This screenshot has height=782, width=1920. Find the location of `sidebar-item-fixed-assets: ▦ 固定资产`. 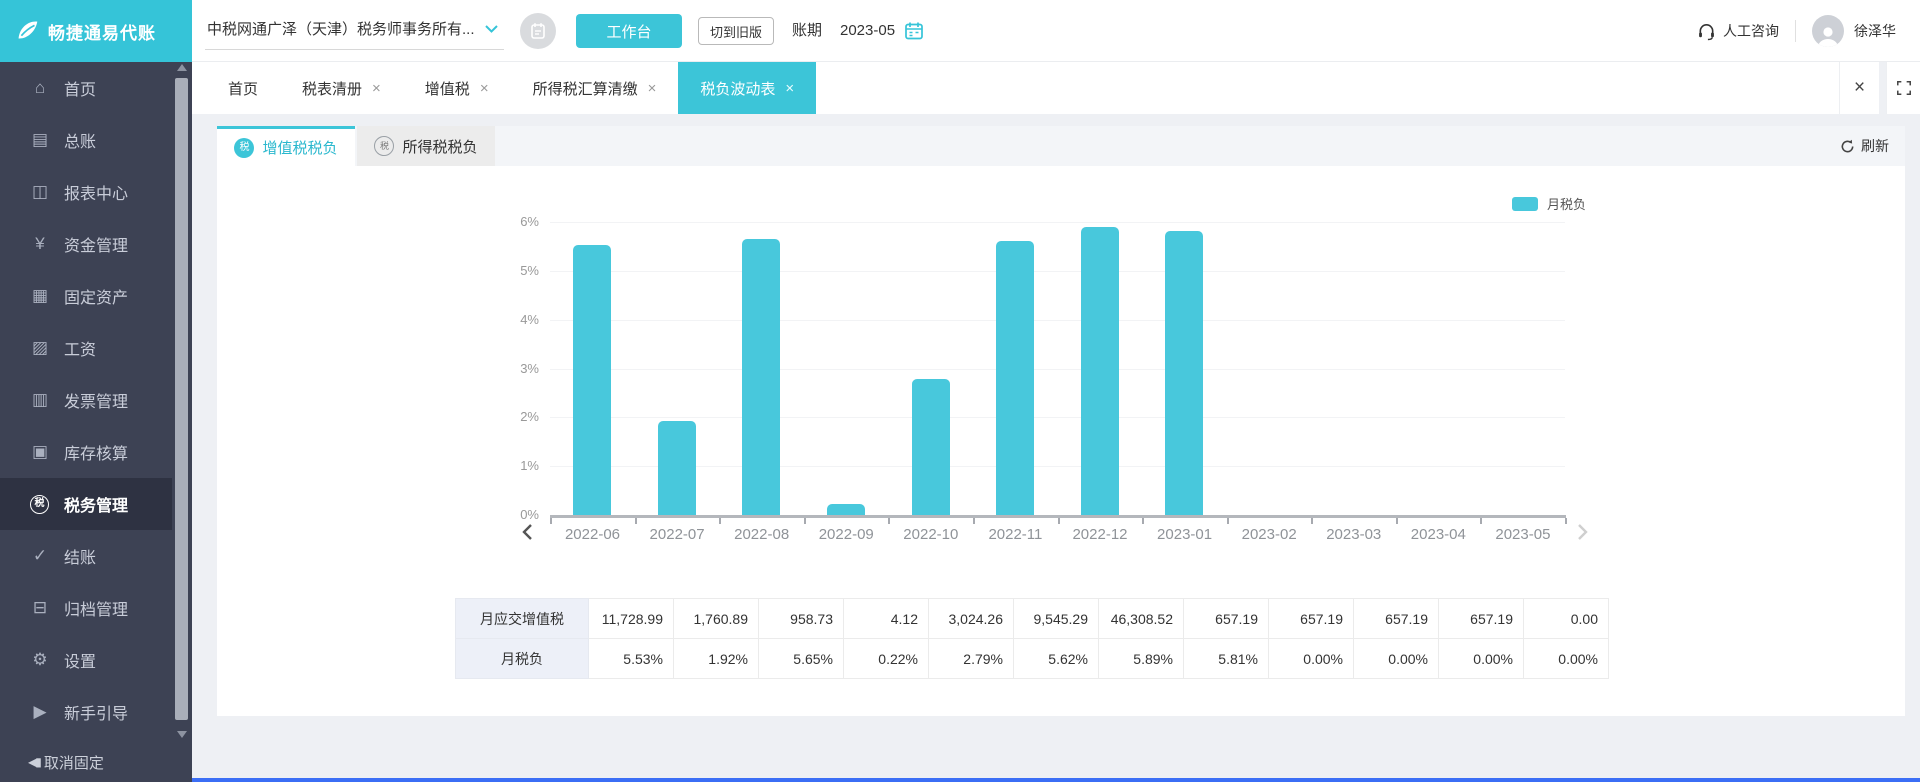

sidebar-item-fixed-assets: ▦ 固定资产 is located at coordinates (86, 296).